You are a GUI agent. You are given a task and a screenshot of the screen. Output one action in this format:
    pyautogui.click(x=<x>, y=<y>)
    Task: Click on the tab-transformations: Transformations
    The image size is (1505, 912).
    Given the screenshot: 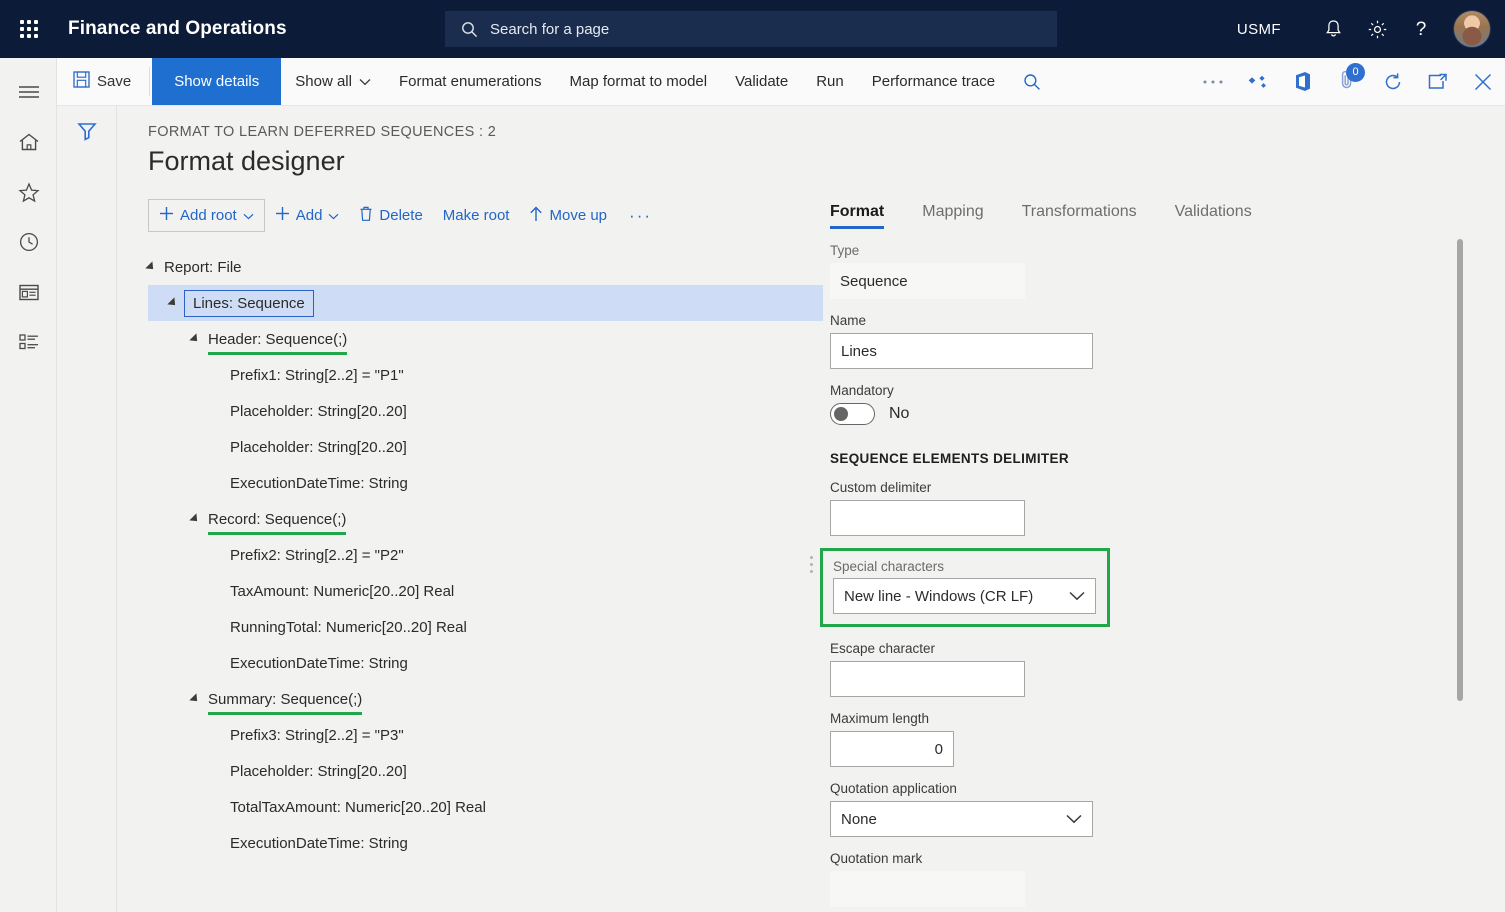 What is the action you would take?
    pyautogui.click(x=1079, y=211)
    